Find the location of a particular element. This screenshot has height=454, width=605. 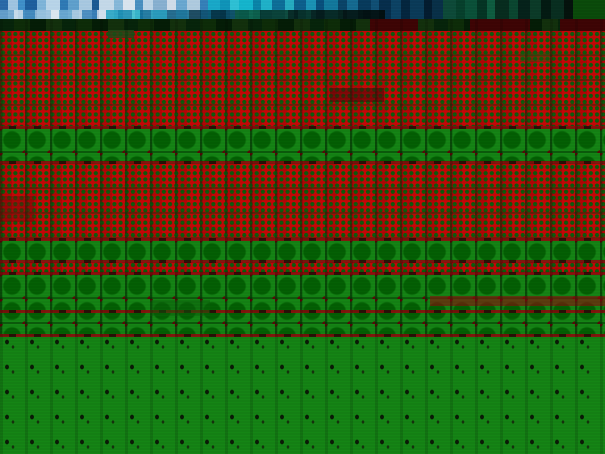

band-green-mid-upper is located at coordinates (302, 146).